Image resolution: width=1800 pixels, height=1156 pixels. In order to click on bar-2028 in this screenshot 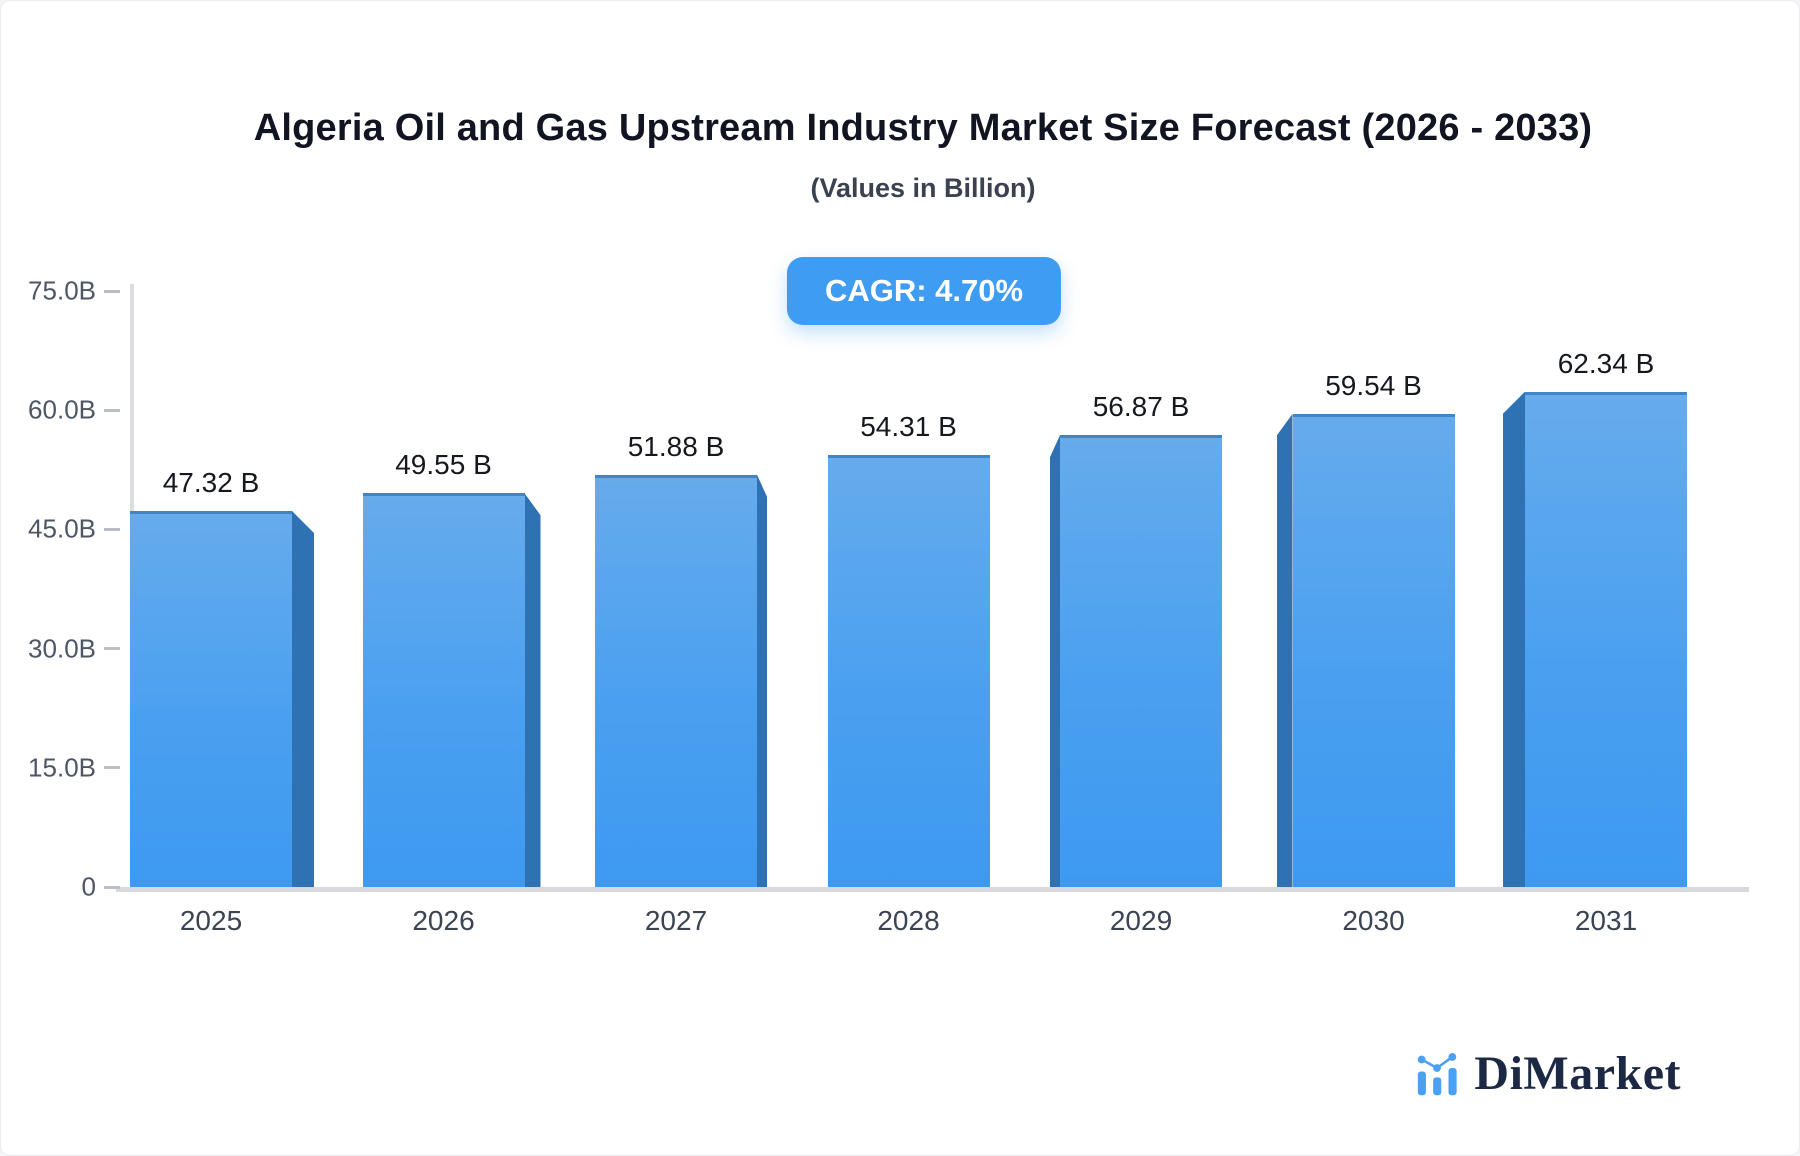, I will do `click(908, 671)`.